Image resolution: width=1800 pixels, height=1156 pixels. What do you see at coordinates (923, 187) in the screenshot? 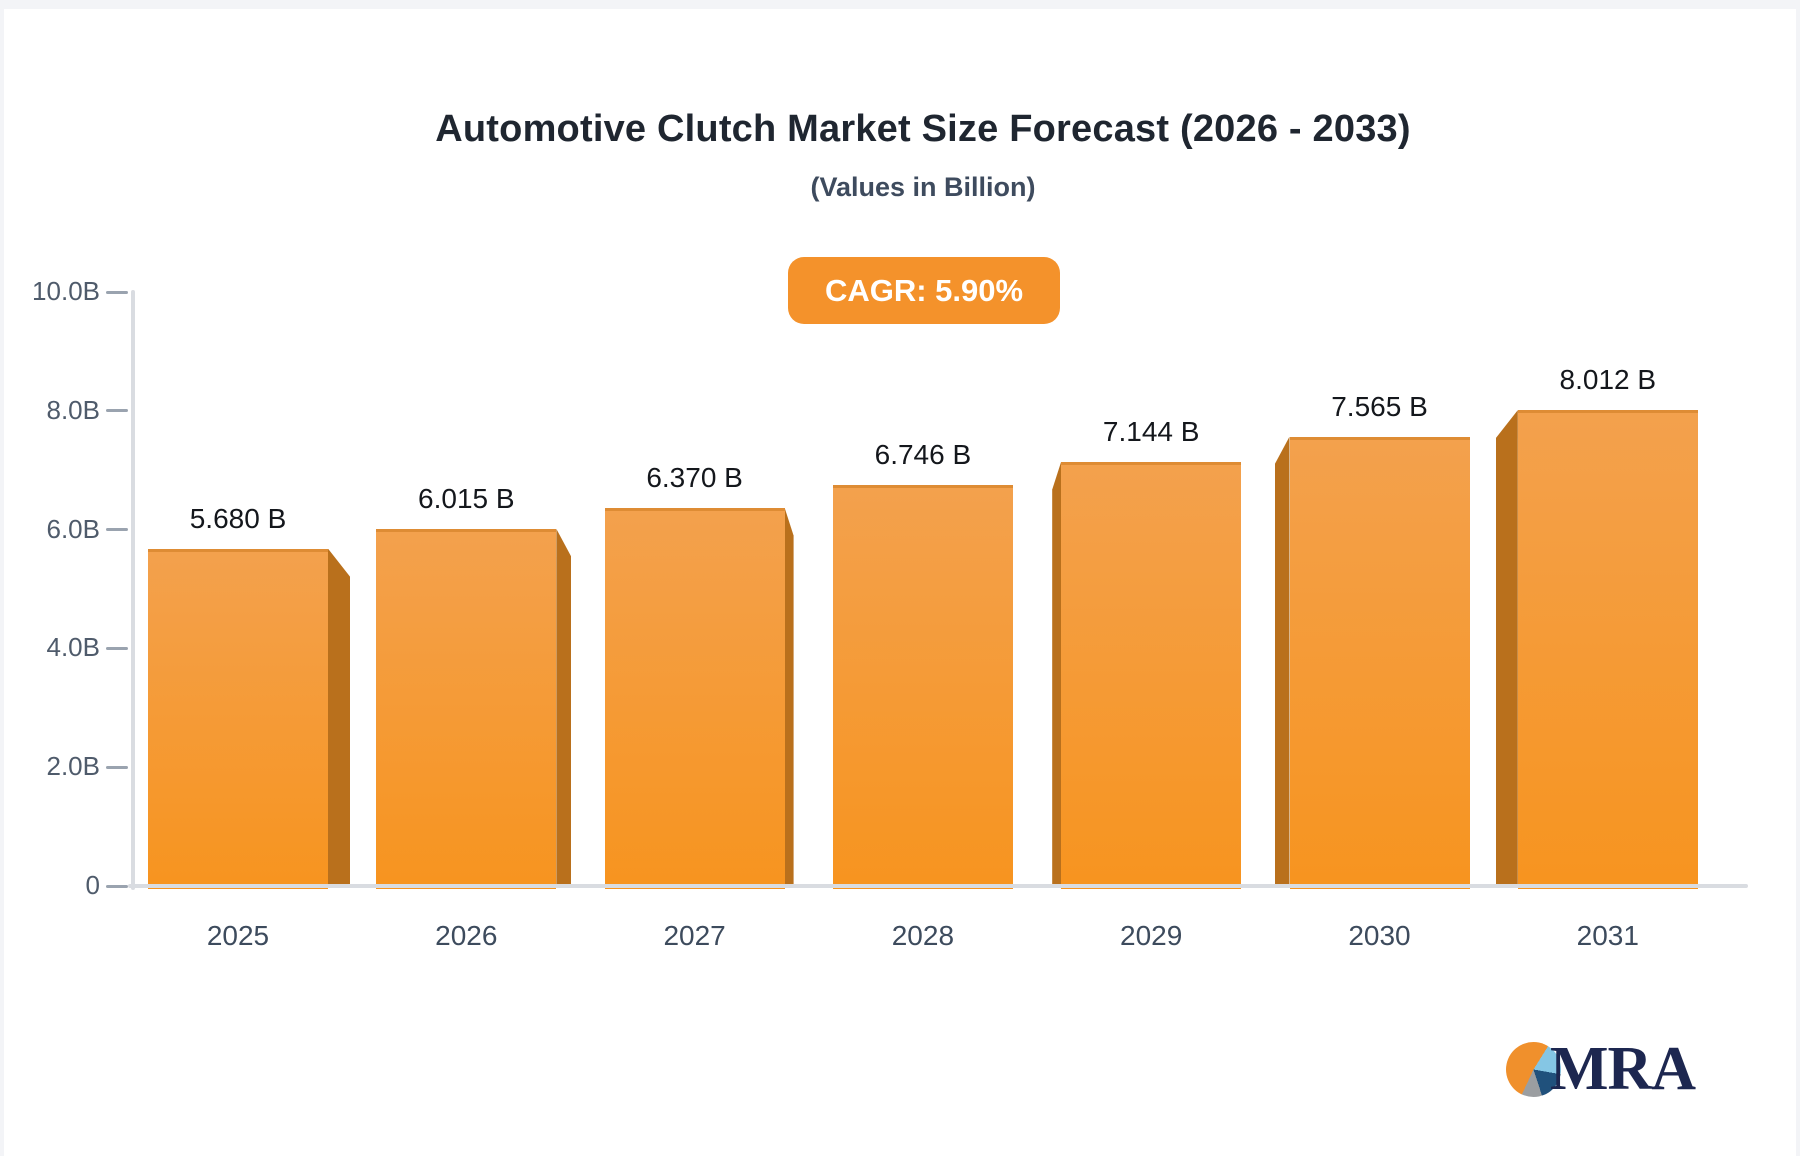
I see `chart-subtitle: (Values in Billion)` at bounding box center [923, 187].